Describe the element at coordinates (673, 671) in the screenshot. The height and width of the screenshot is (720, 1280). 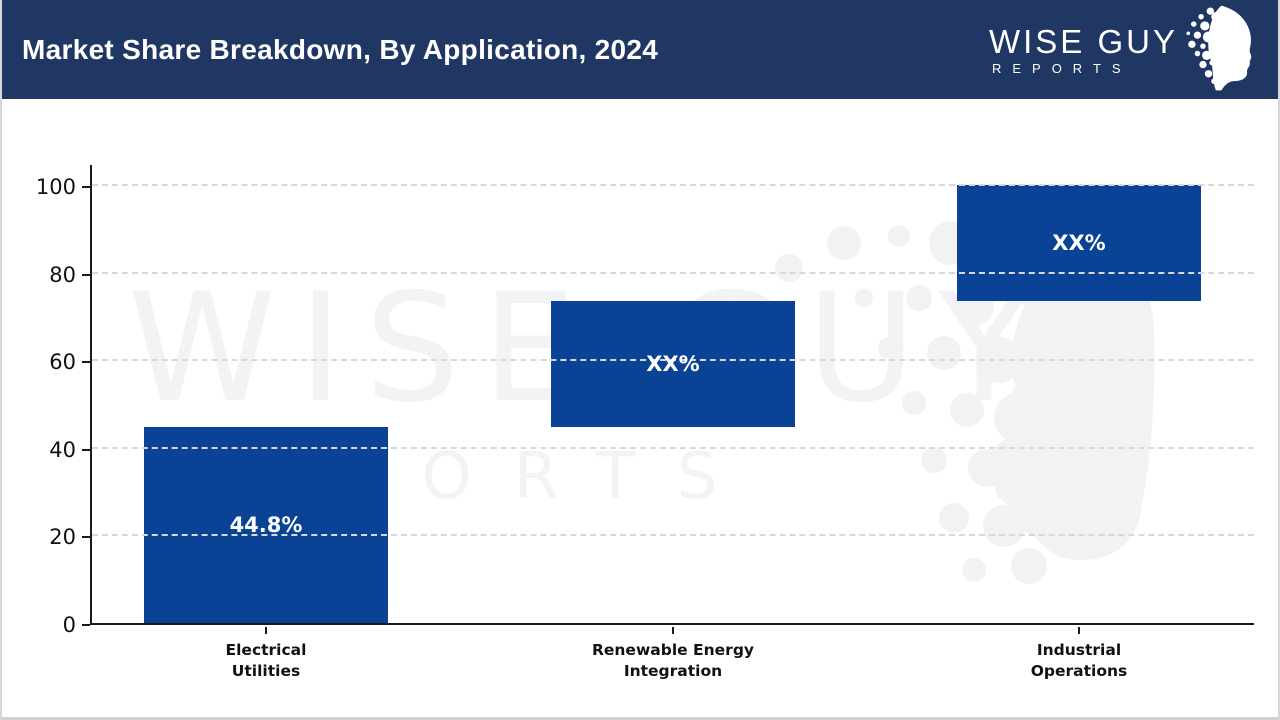
I see `category-label-line2: Integration` at that location.